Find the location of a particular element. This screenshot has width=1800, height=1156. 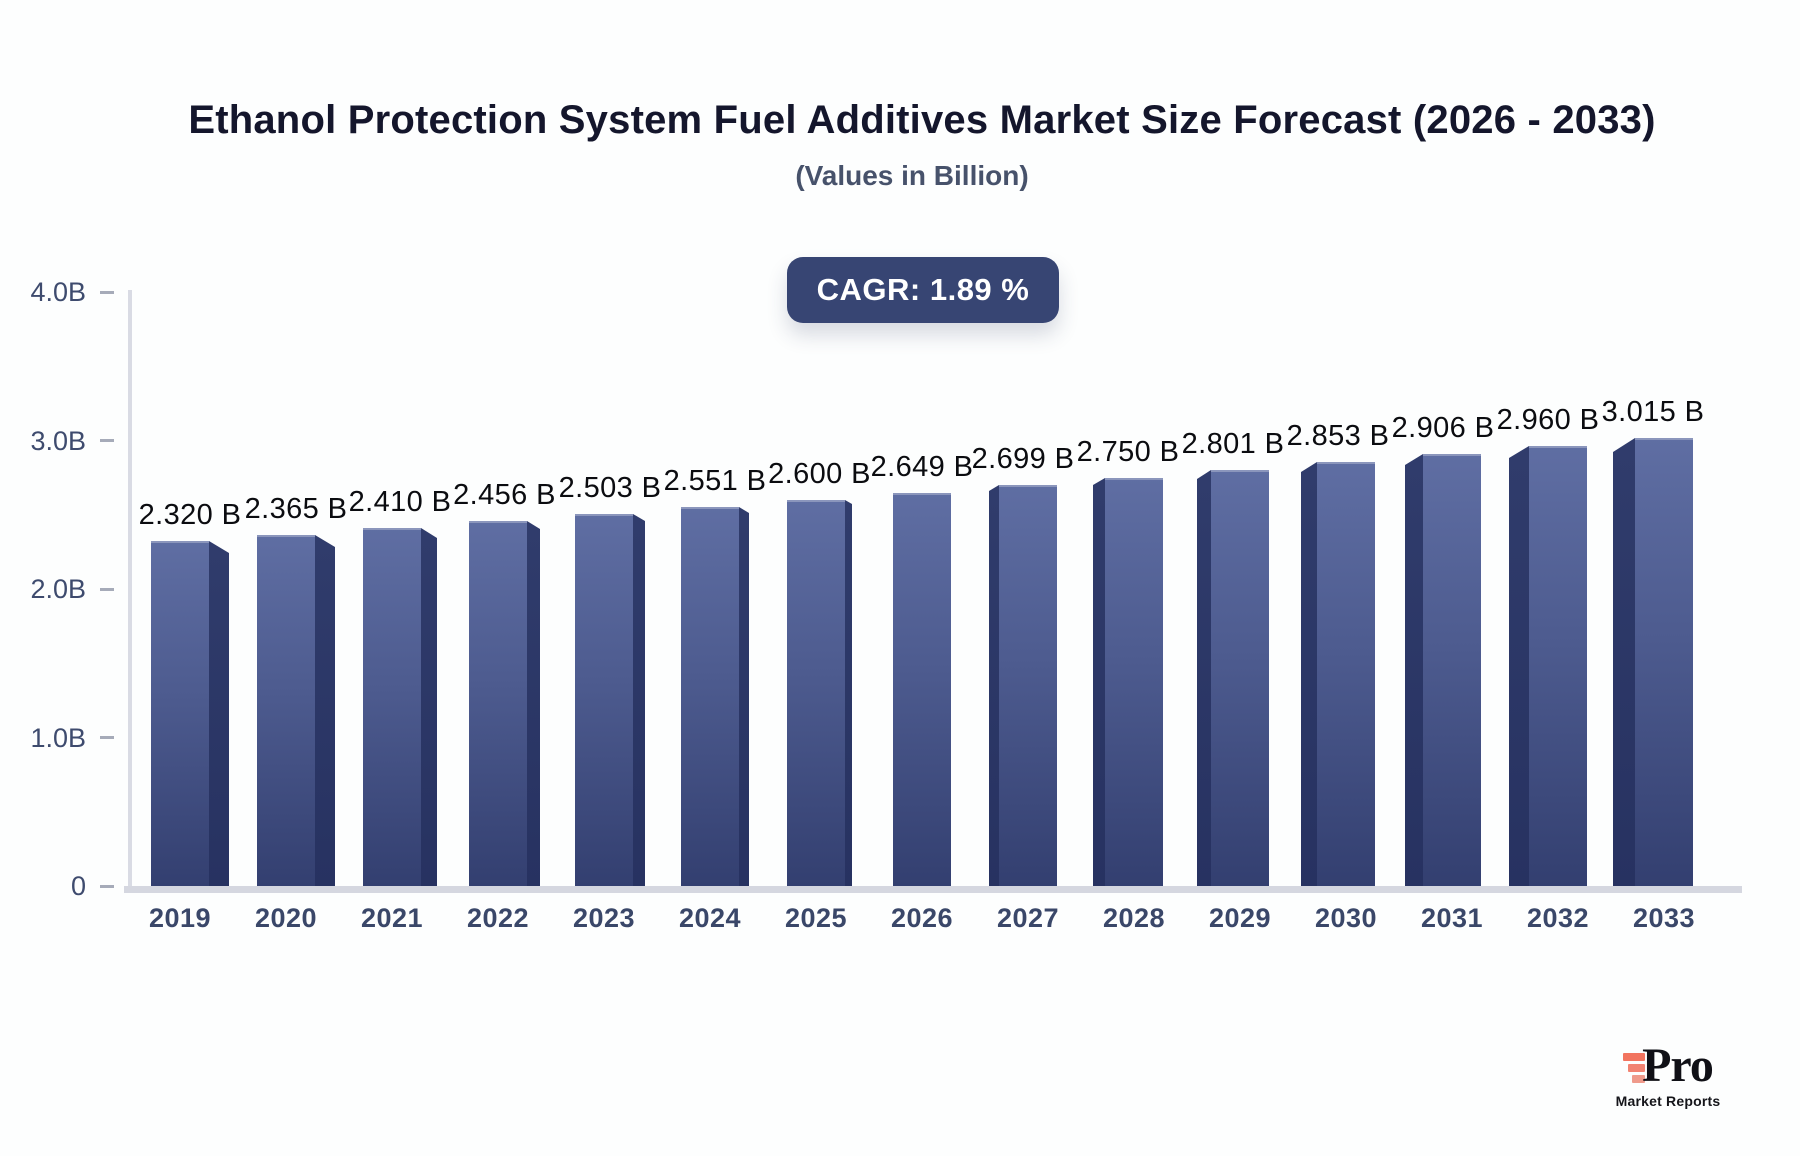

bar-2019: 2.320 B is located at coordinates (190, 692).